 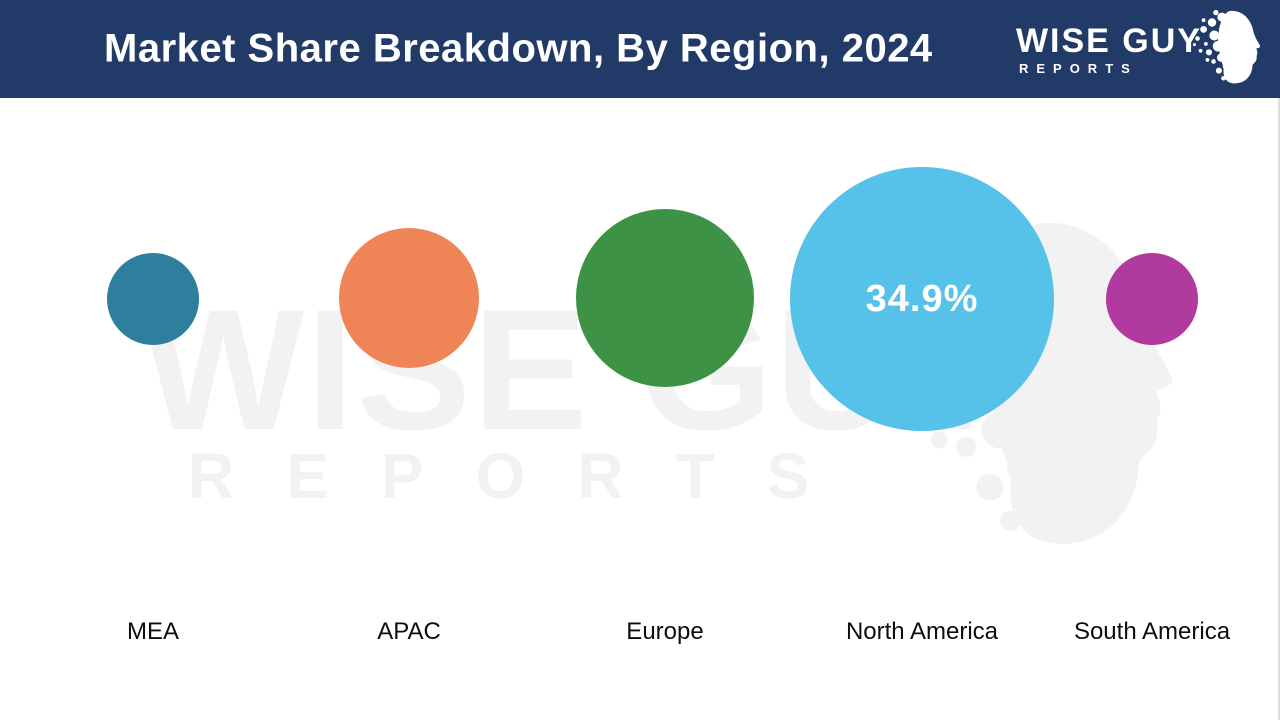 What do you see at coordinates (1152, 299) in the screenshot?
I see `bubble-south-america` at bounding box center [1152, 299].